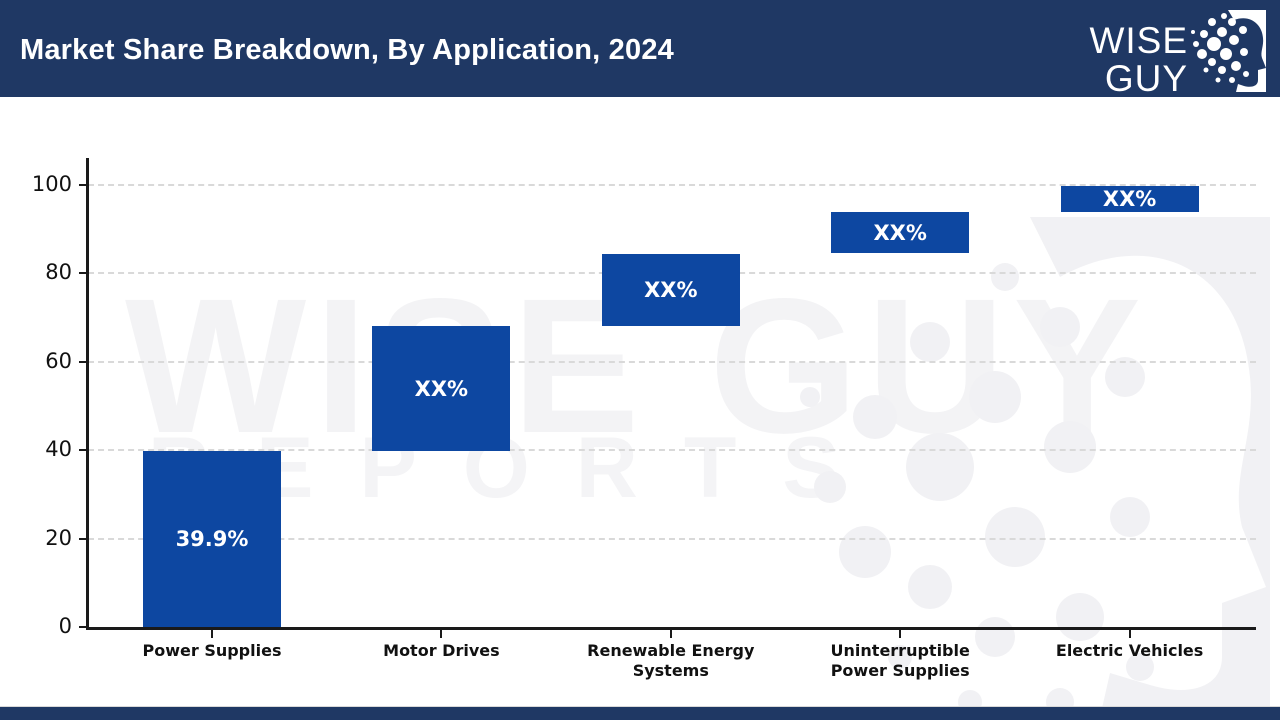  Describe the element at coordinates (441, 633) in the screenshot. I see `x-tick-mark-motor-drives` at that location.